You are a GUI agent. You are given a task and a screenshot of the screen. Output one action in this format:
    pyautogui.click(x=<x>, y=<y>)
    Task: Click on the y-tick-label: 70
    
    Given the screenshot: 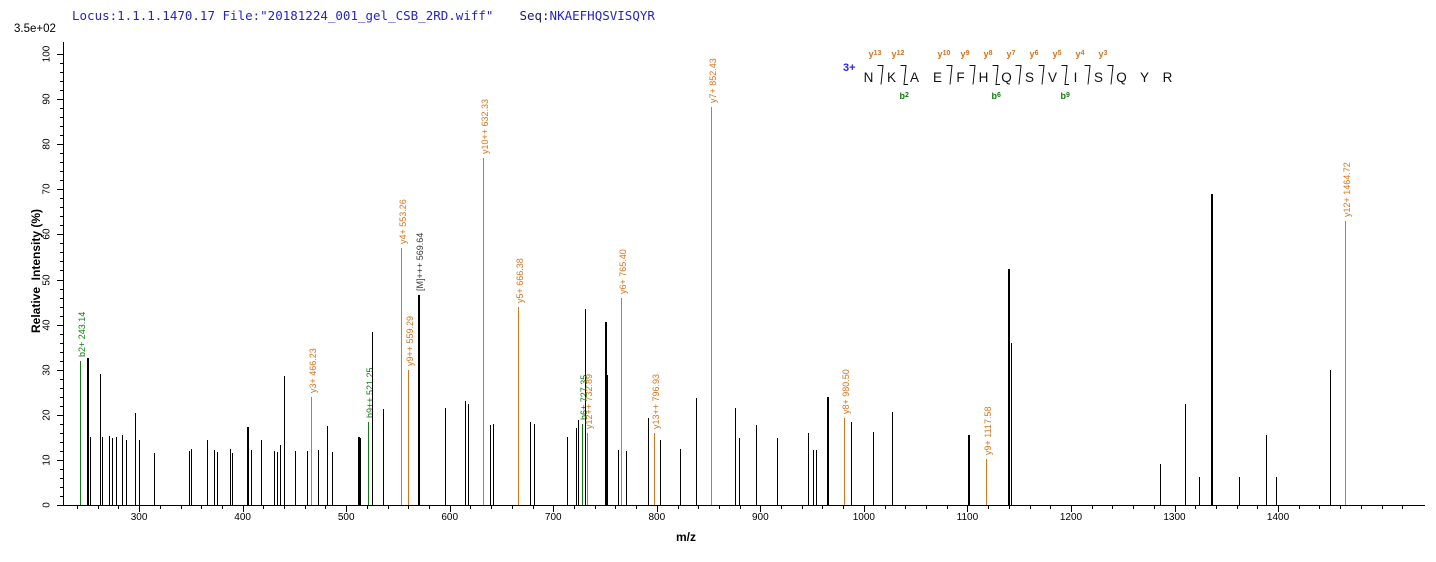 What is the action you would take?
    pyautogui.click(x=47, y=189)
    